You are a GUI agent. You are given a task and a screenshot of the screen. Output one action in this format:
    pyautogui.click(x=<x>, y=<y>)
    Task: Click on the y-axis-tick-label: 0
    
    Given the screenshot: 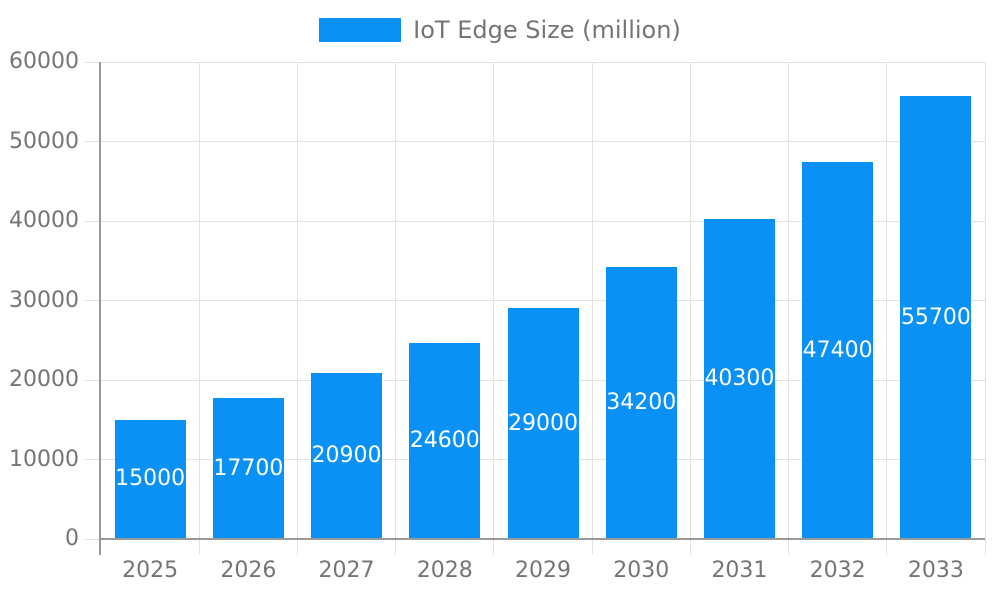 What is the action you would take?
    pyautogui.click(x=72, y=538)
    